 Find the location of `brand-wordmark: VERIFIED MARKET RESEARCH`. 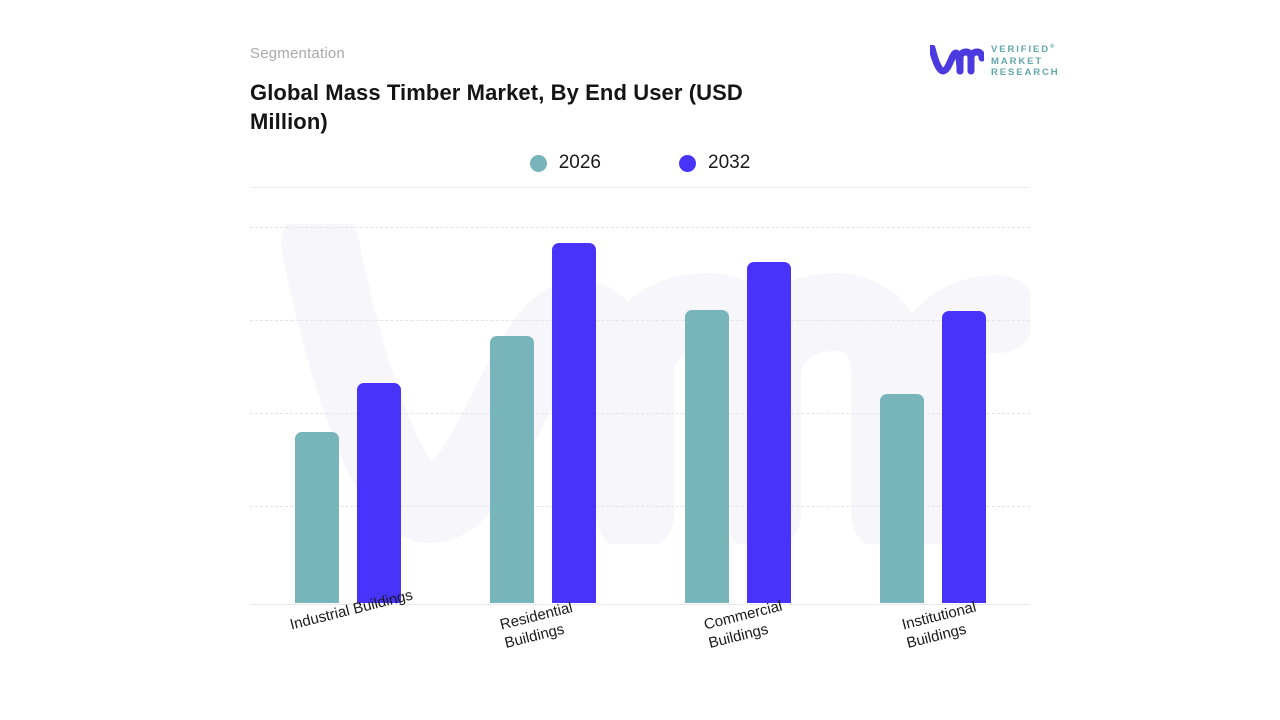

brand-wordmark: VERIFIED MARKET RESEARCH is located at coordinates (1025, 60).